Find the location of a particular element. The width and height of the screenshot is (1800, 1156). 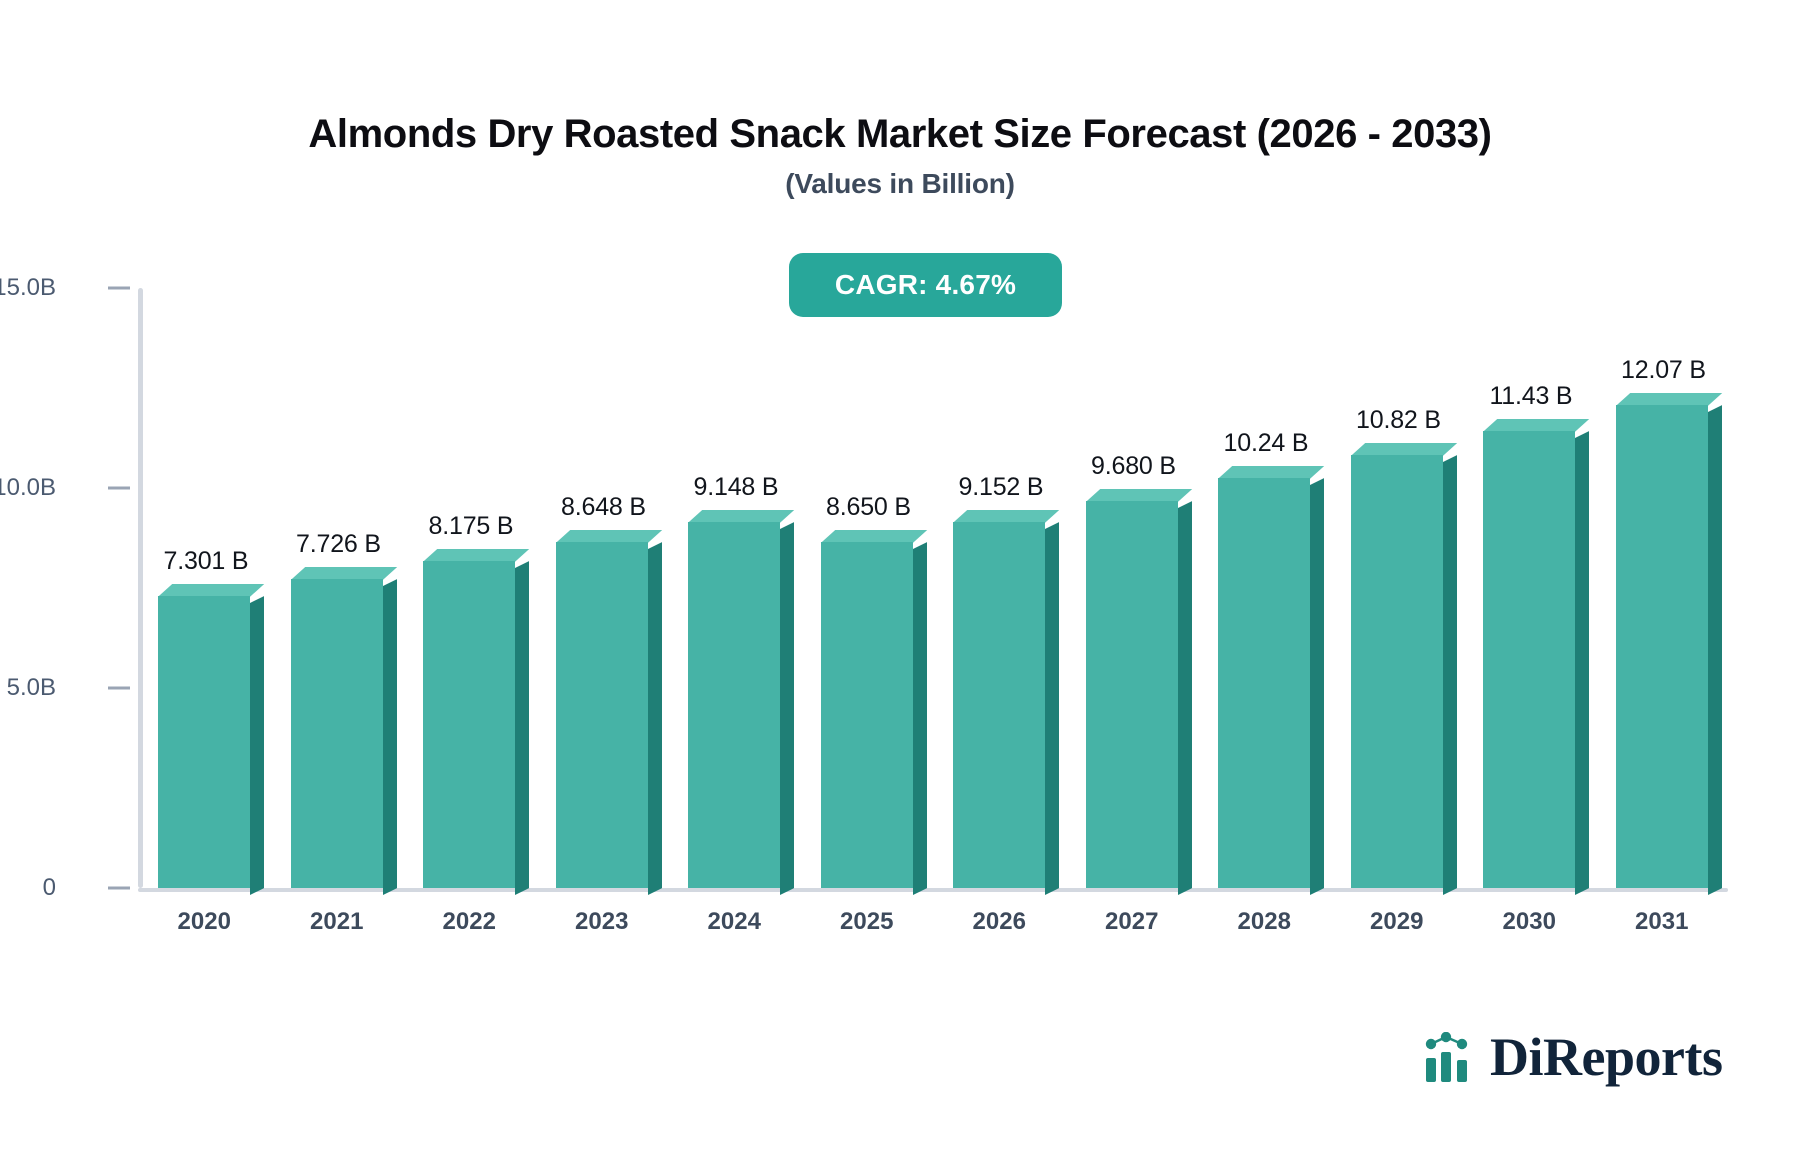

bar-chart-logo-icon is located at coordinates (1446, 1057).